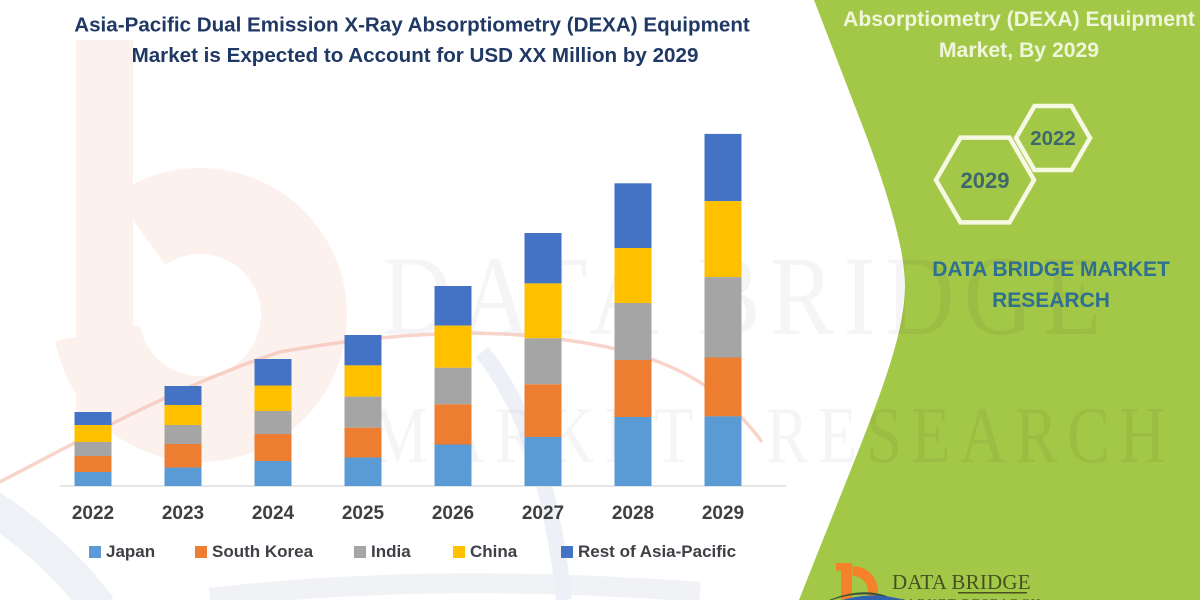  Describe the element at coordinates (961, 582) in the screenshot. I see `svg-text: DATA BRIDGE` at that location.